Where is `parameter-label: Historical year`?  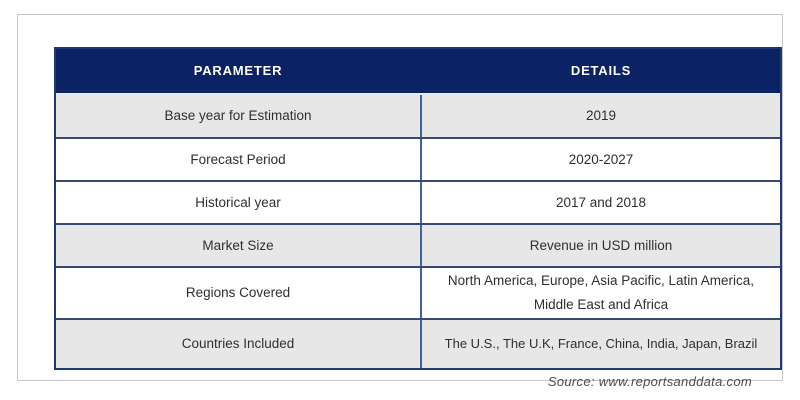 parameter-label: Historical year is located at coordinates (238, 202).